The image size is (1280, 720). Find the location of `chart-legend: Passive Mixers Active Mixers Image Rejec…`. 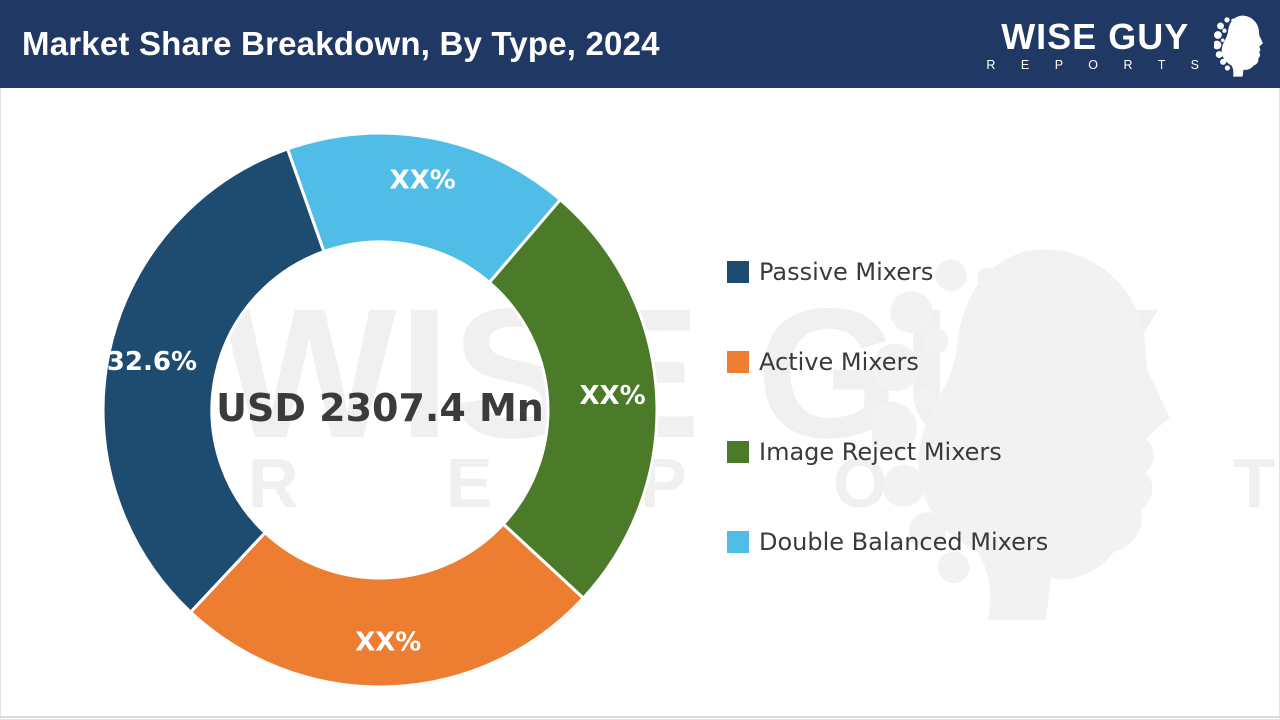

chart-legend: Passive Mixers Active Mixers Image Rejec… is located at coordinates (887, 435).